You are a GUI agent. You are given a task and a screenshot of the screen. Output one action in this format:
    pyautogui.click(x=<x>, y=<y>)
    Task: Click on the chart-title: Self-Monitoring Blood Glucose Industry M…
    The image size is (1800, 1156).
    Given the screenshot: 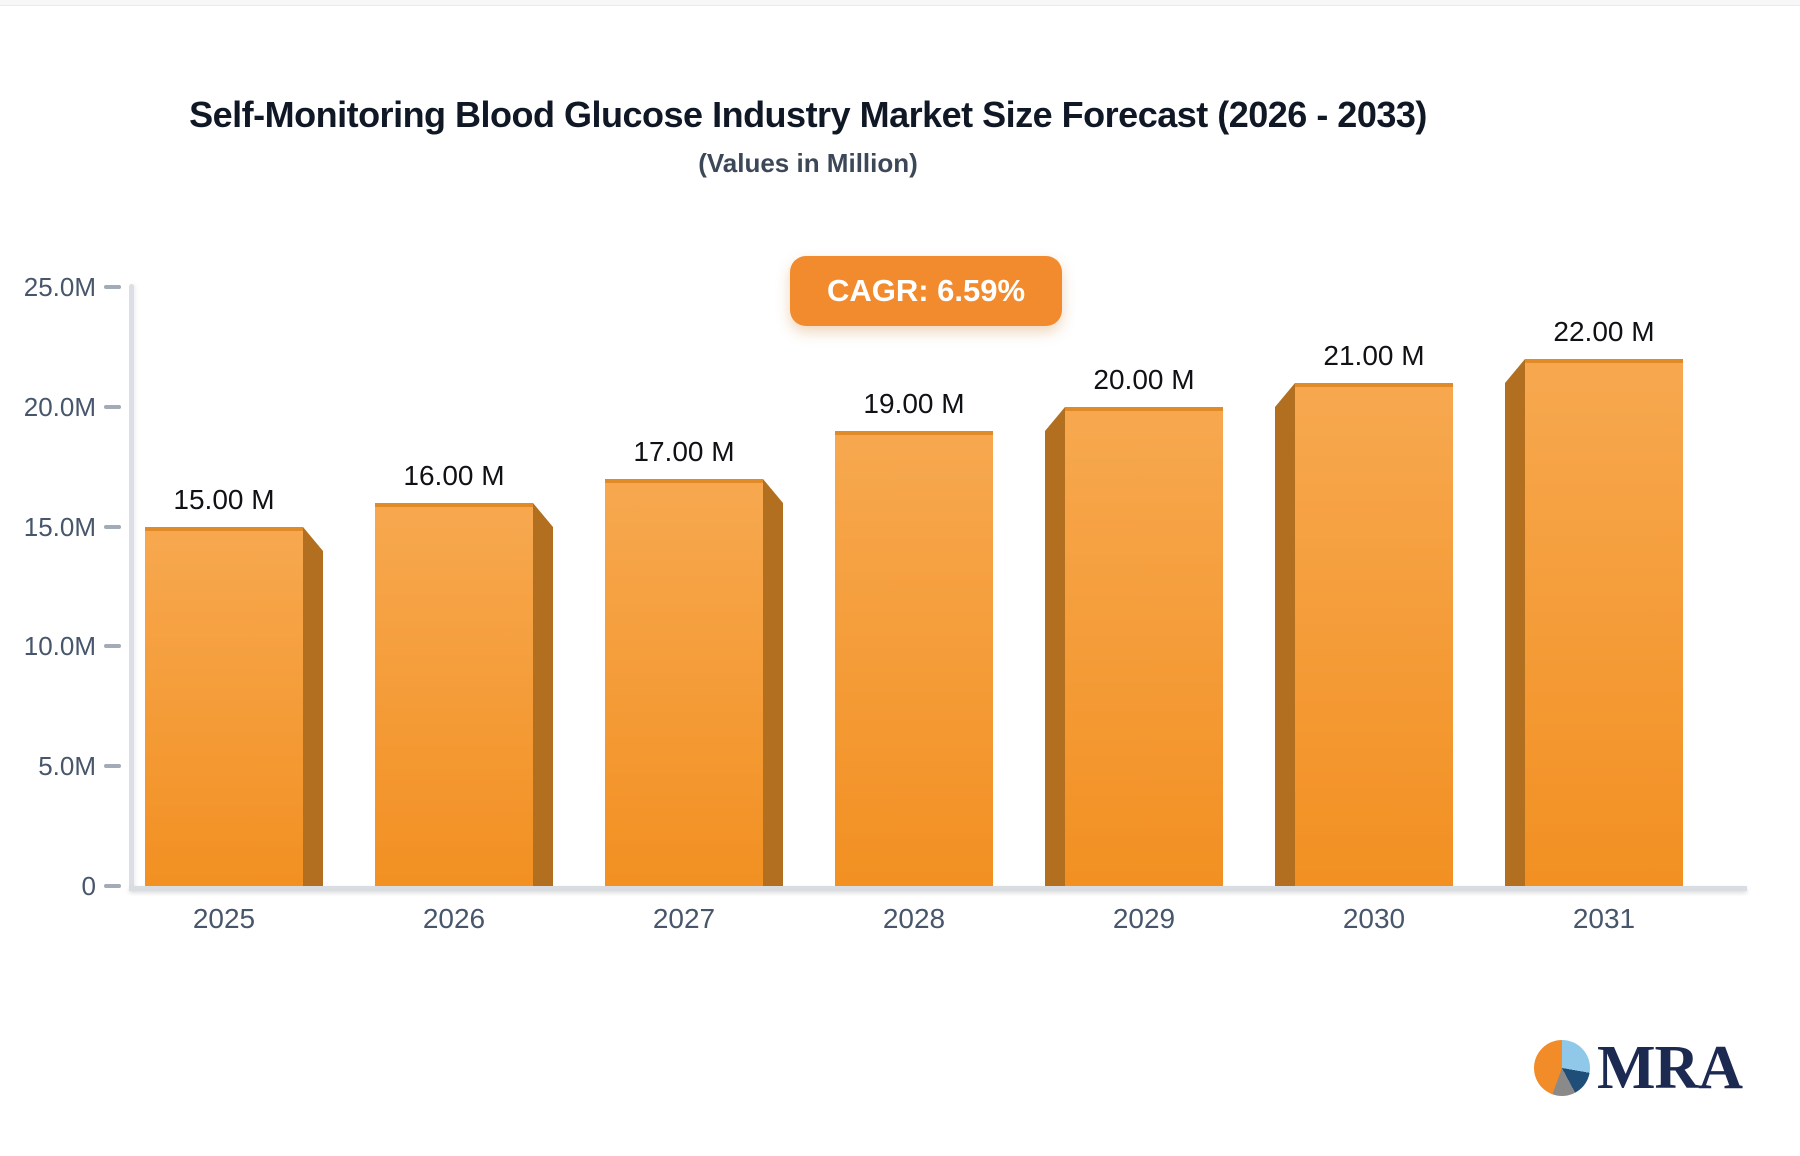 What is the action you would take?
    pyautogui.click(x=808, y=114)
    